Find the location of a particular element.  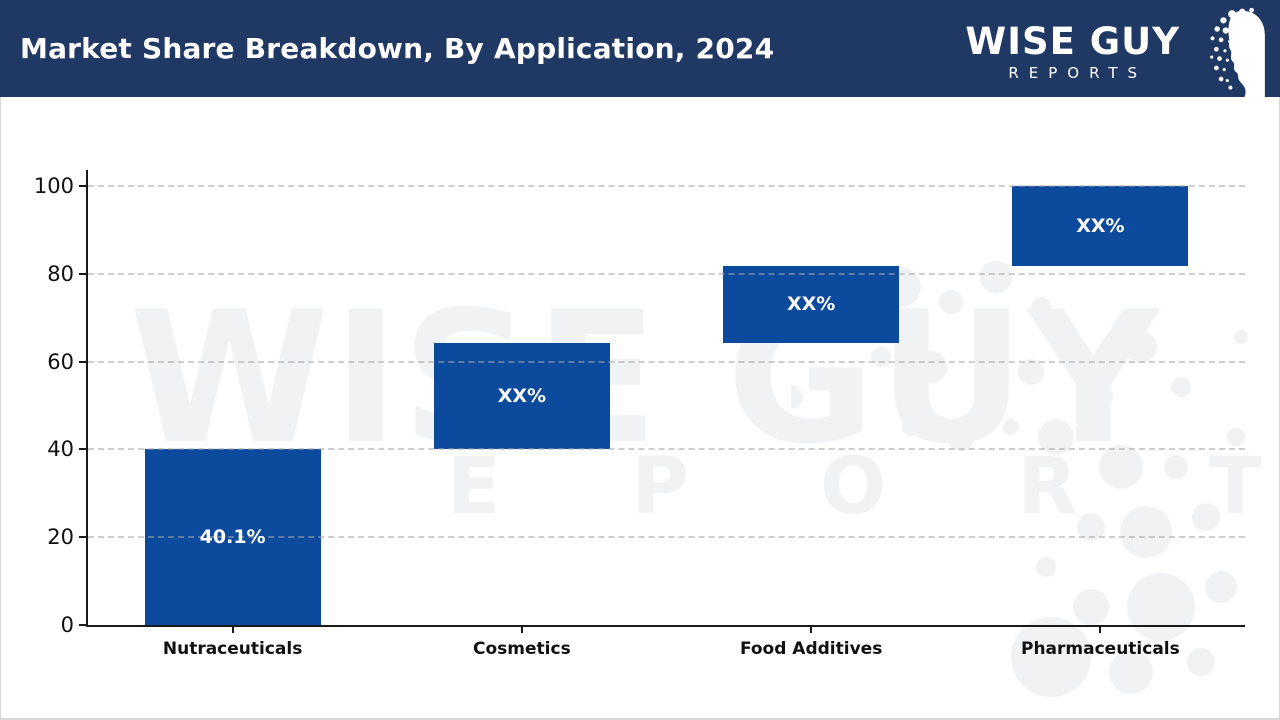

bar-cosmetics is located at coordinates (521, 395).